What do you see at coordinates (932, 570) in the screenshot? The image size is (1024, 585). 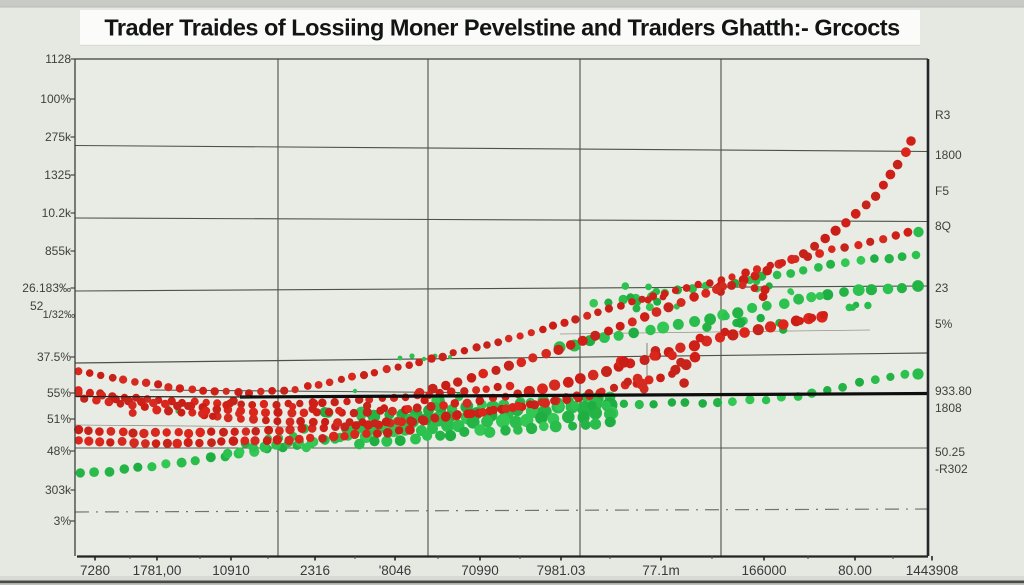 I see `svg-text: 1443908` at bounding box center [932, 570].